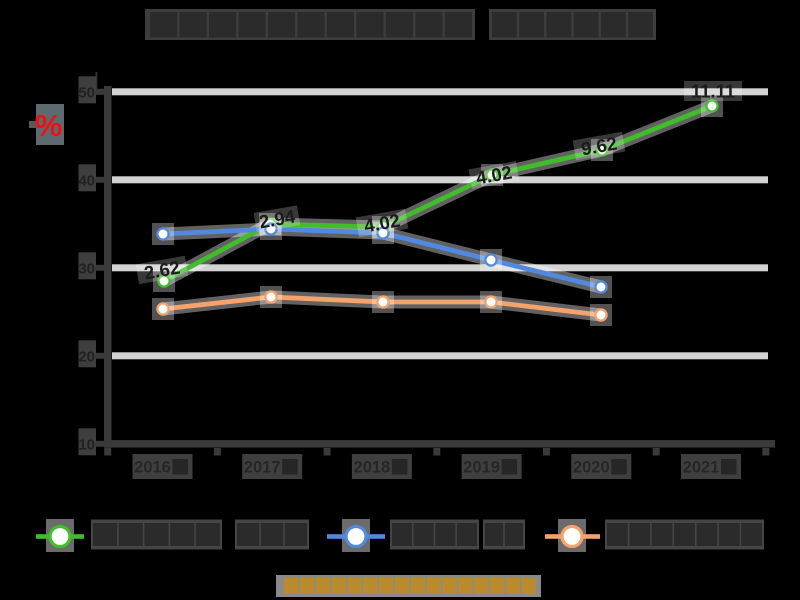  I want to click on svg-text: 50, so click(86, 92).